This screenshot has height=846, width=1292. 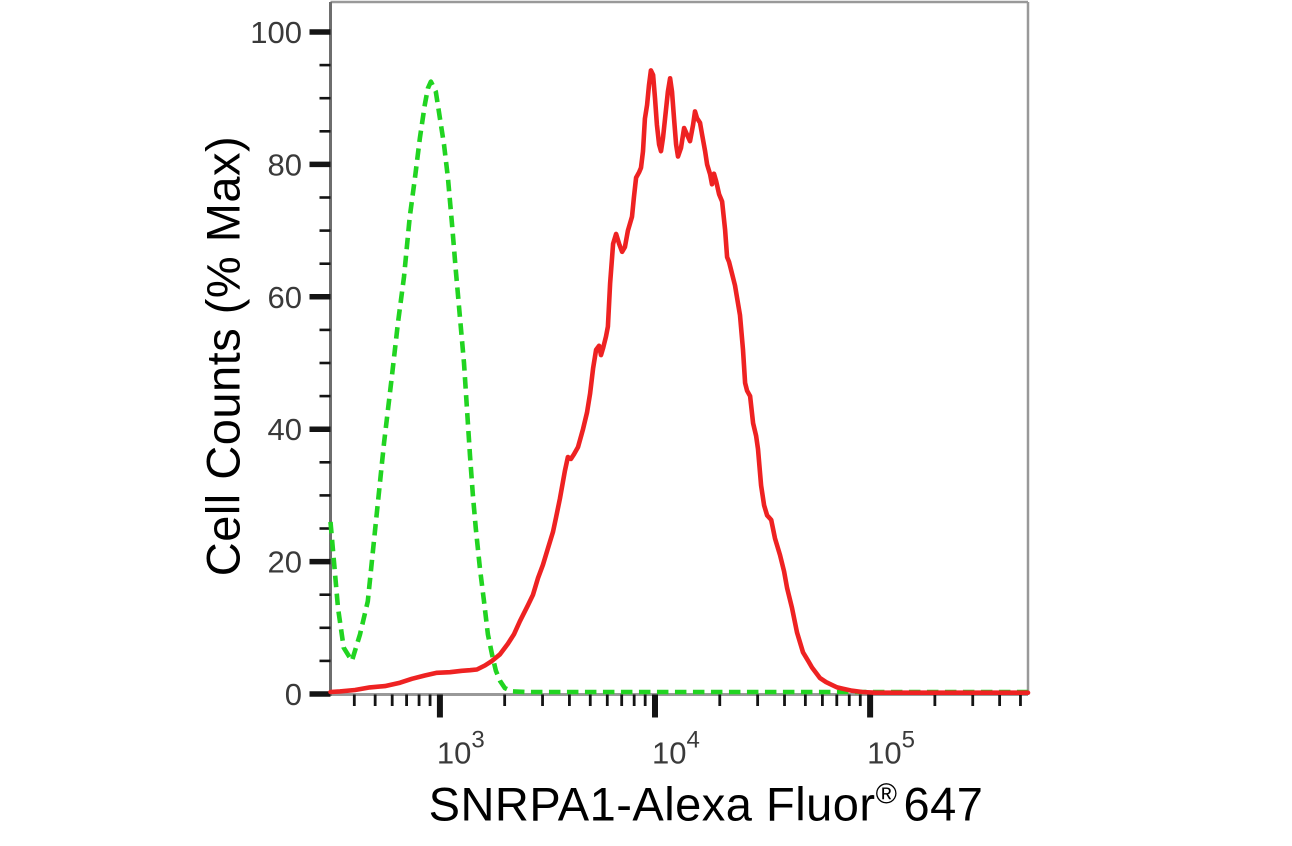 What do you see at coordinates (285, 562) in the screenshot?
I see `y-tick-label: 20` at bounding box center [285, 562].